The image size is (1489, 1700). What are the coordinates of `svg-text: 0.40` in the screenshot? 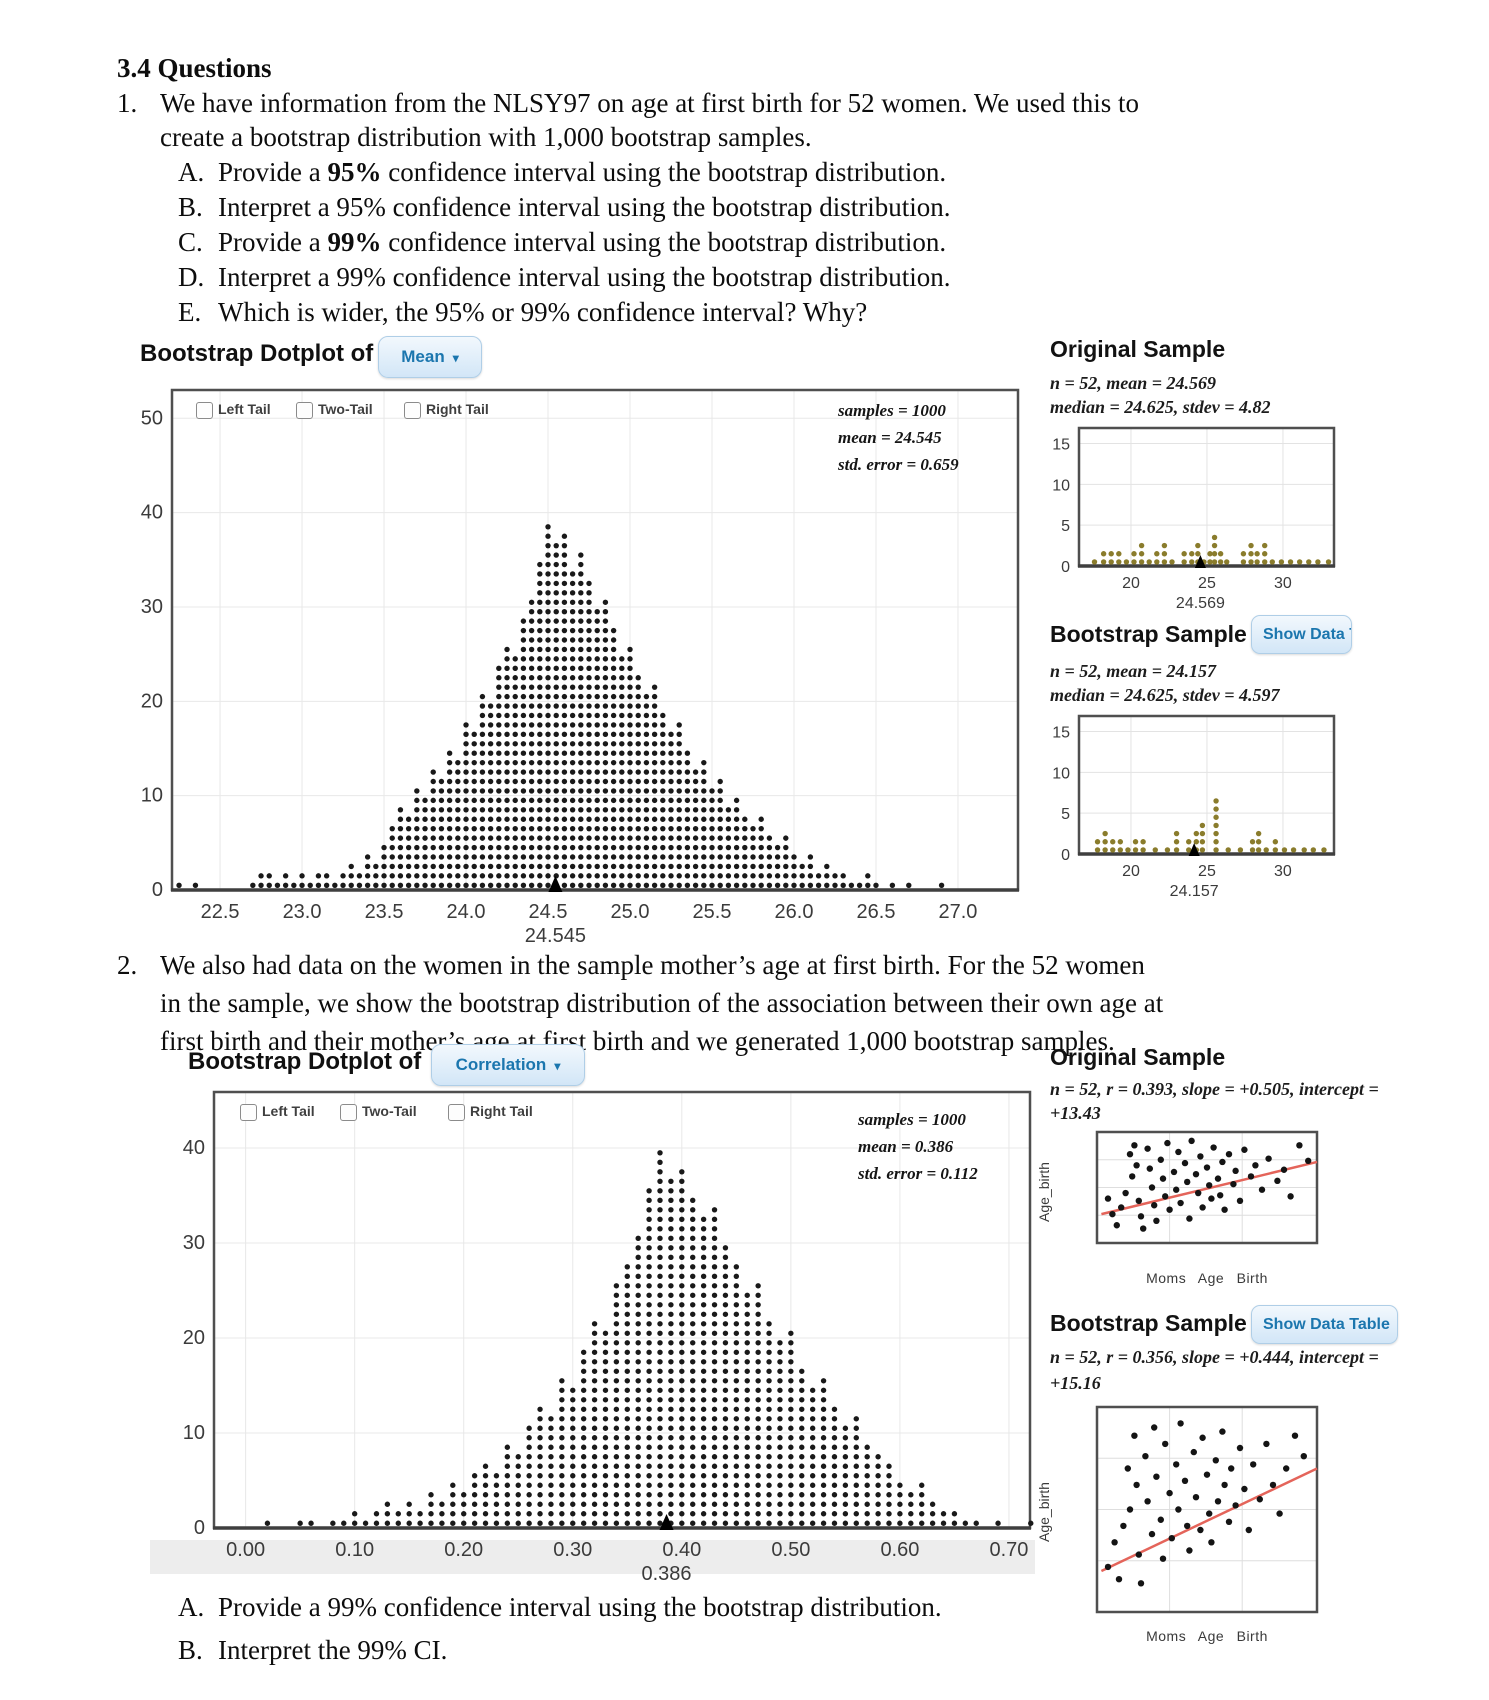 It's located at (681, 1550).